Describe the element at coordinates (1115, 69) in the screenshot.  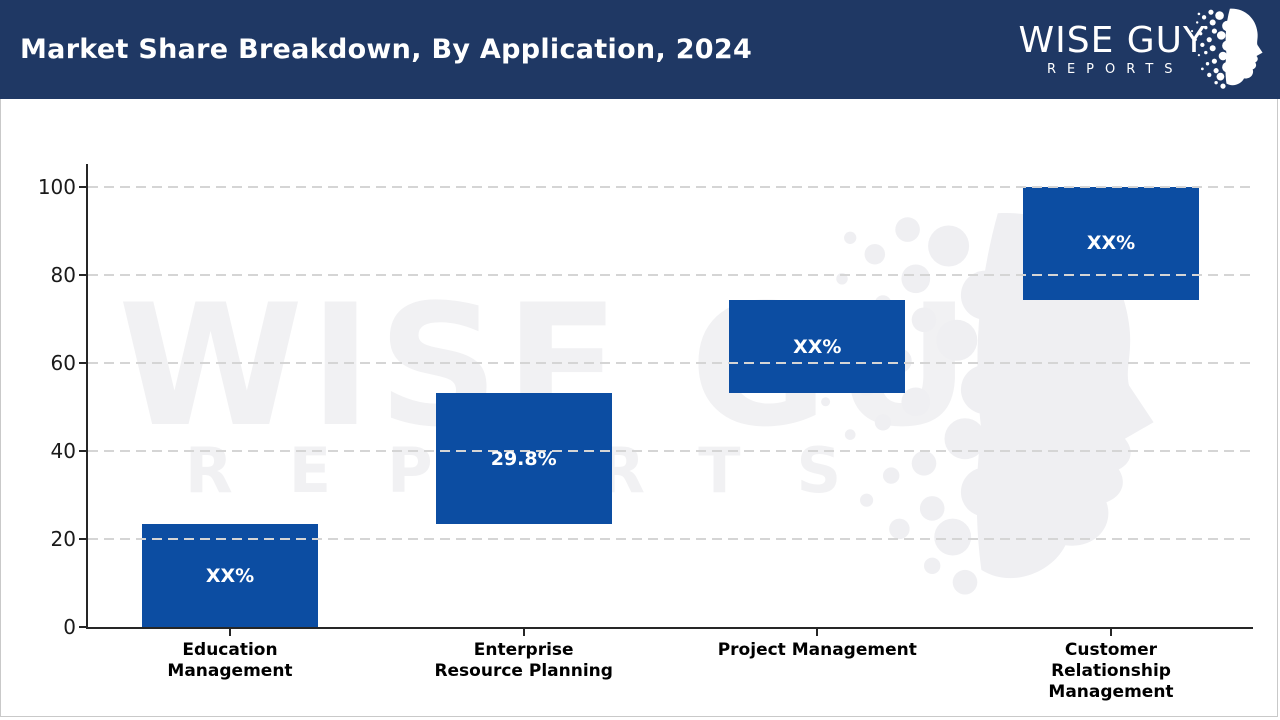
I see `brand-tagline: REPORTS` at that location.